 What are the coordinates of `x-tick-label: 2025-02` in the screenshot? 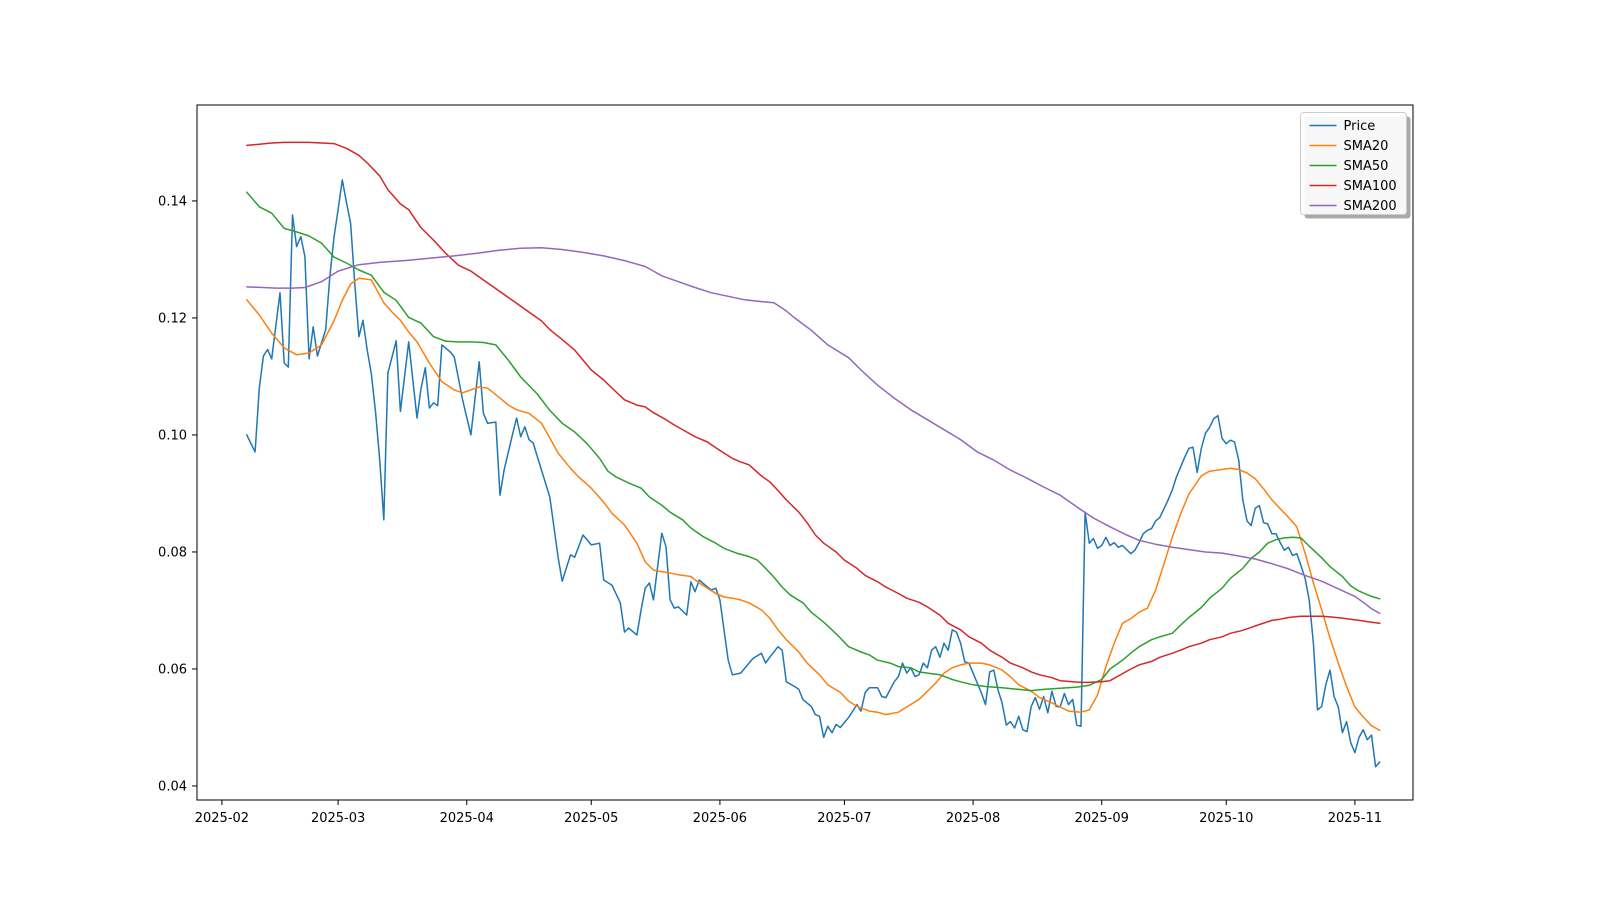 It's located at (222, 818).